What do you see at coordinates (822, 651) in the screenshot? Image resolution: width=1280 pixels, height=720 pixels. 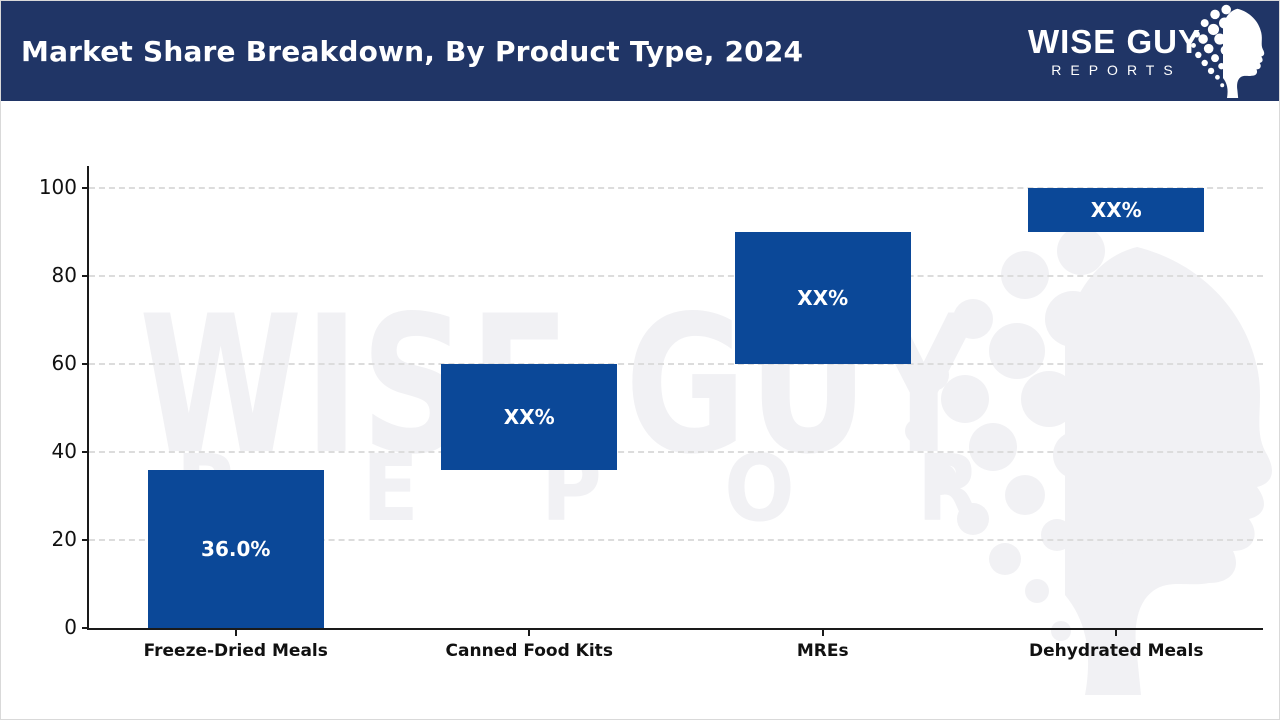 I see `x-tick-label: MREs` at bounding box center [822, 651].